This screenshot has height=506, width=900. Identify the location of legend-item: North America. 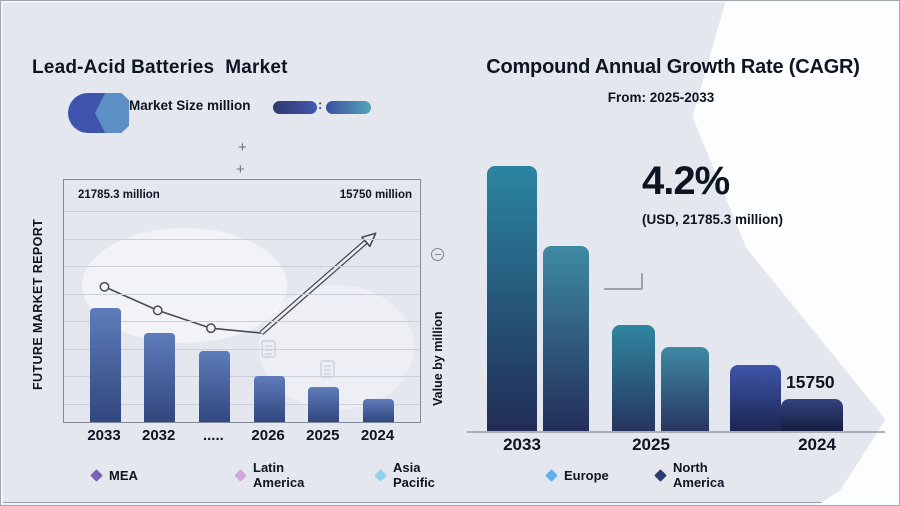
(689, 475).